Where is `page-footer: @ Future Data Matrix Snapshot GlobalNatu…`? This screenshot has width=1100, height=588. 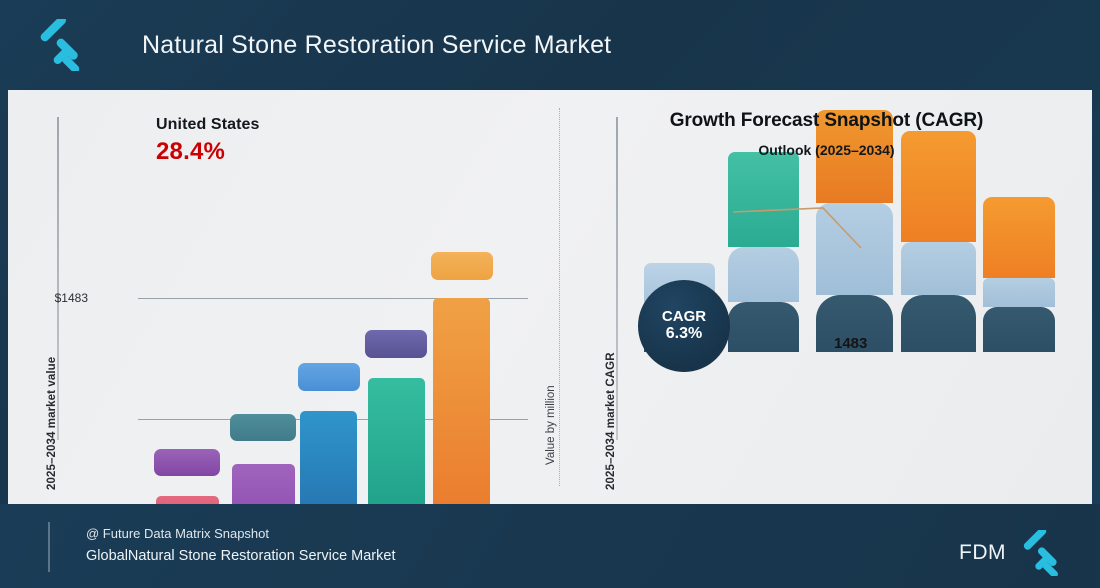
page-footer: @ Future Data Matrix Snapshot GlobalNatu… is located at coordinates (550, 546).